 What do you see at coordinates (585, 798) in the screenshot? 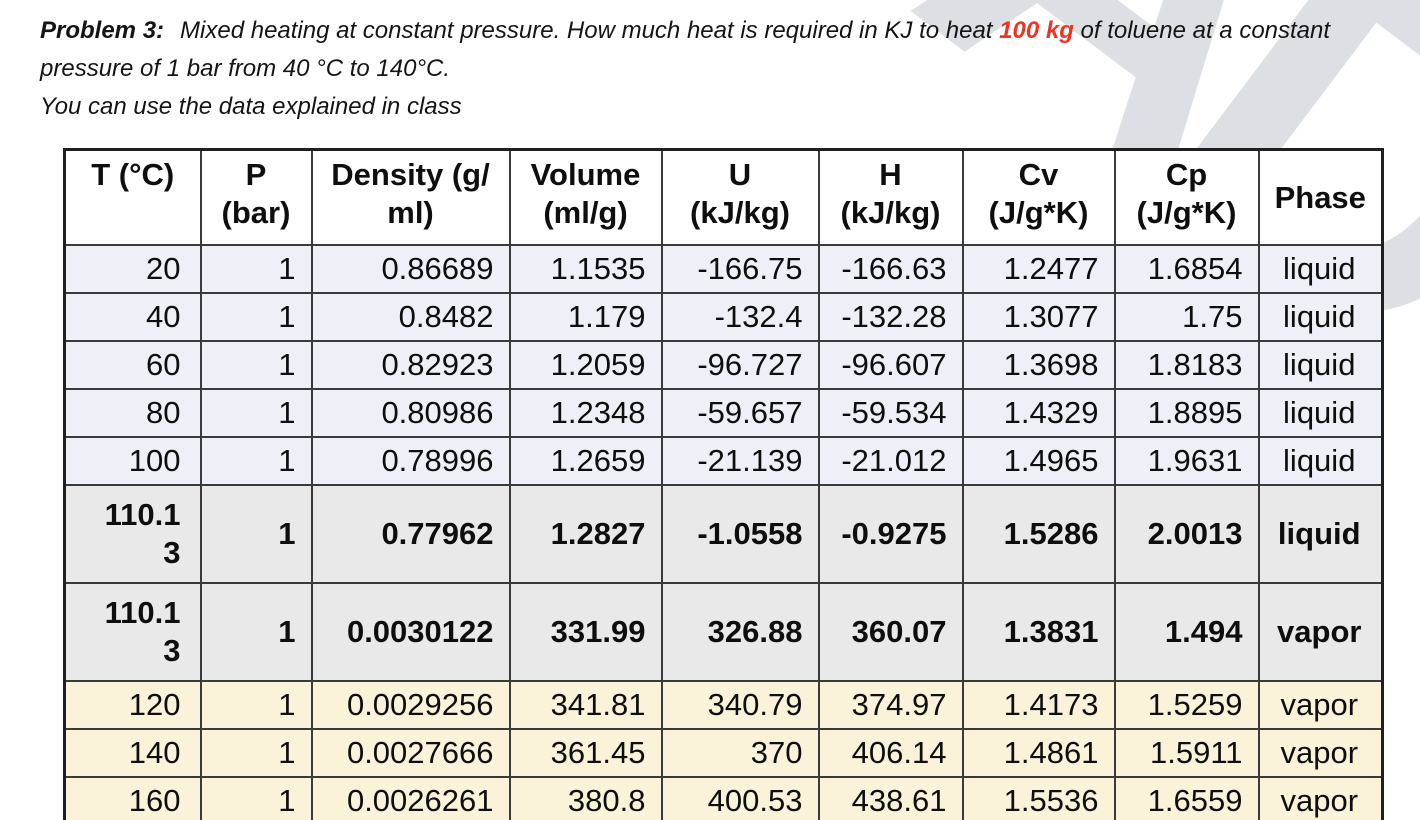
I see `cell-volume: 380.8` at bounding box center [585, 798].